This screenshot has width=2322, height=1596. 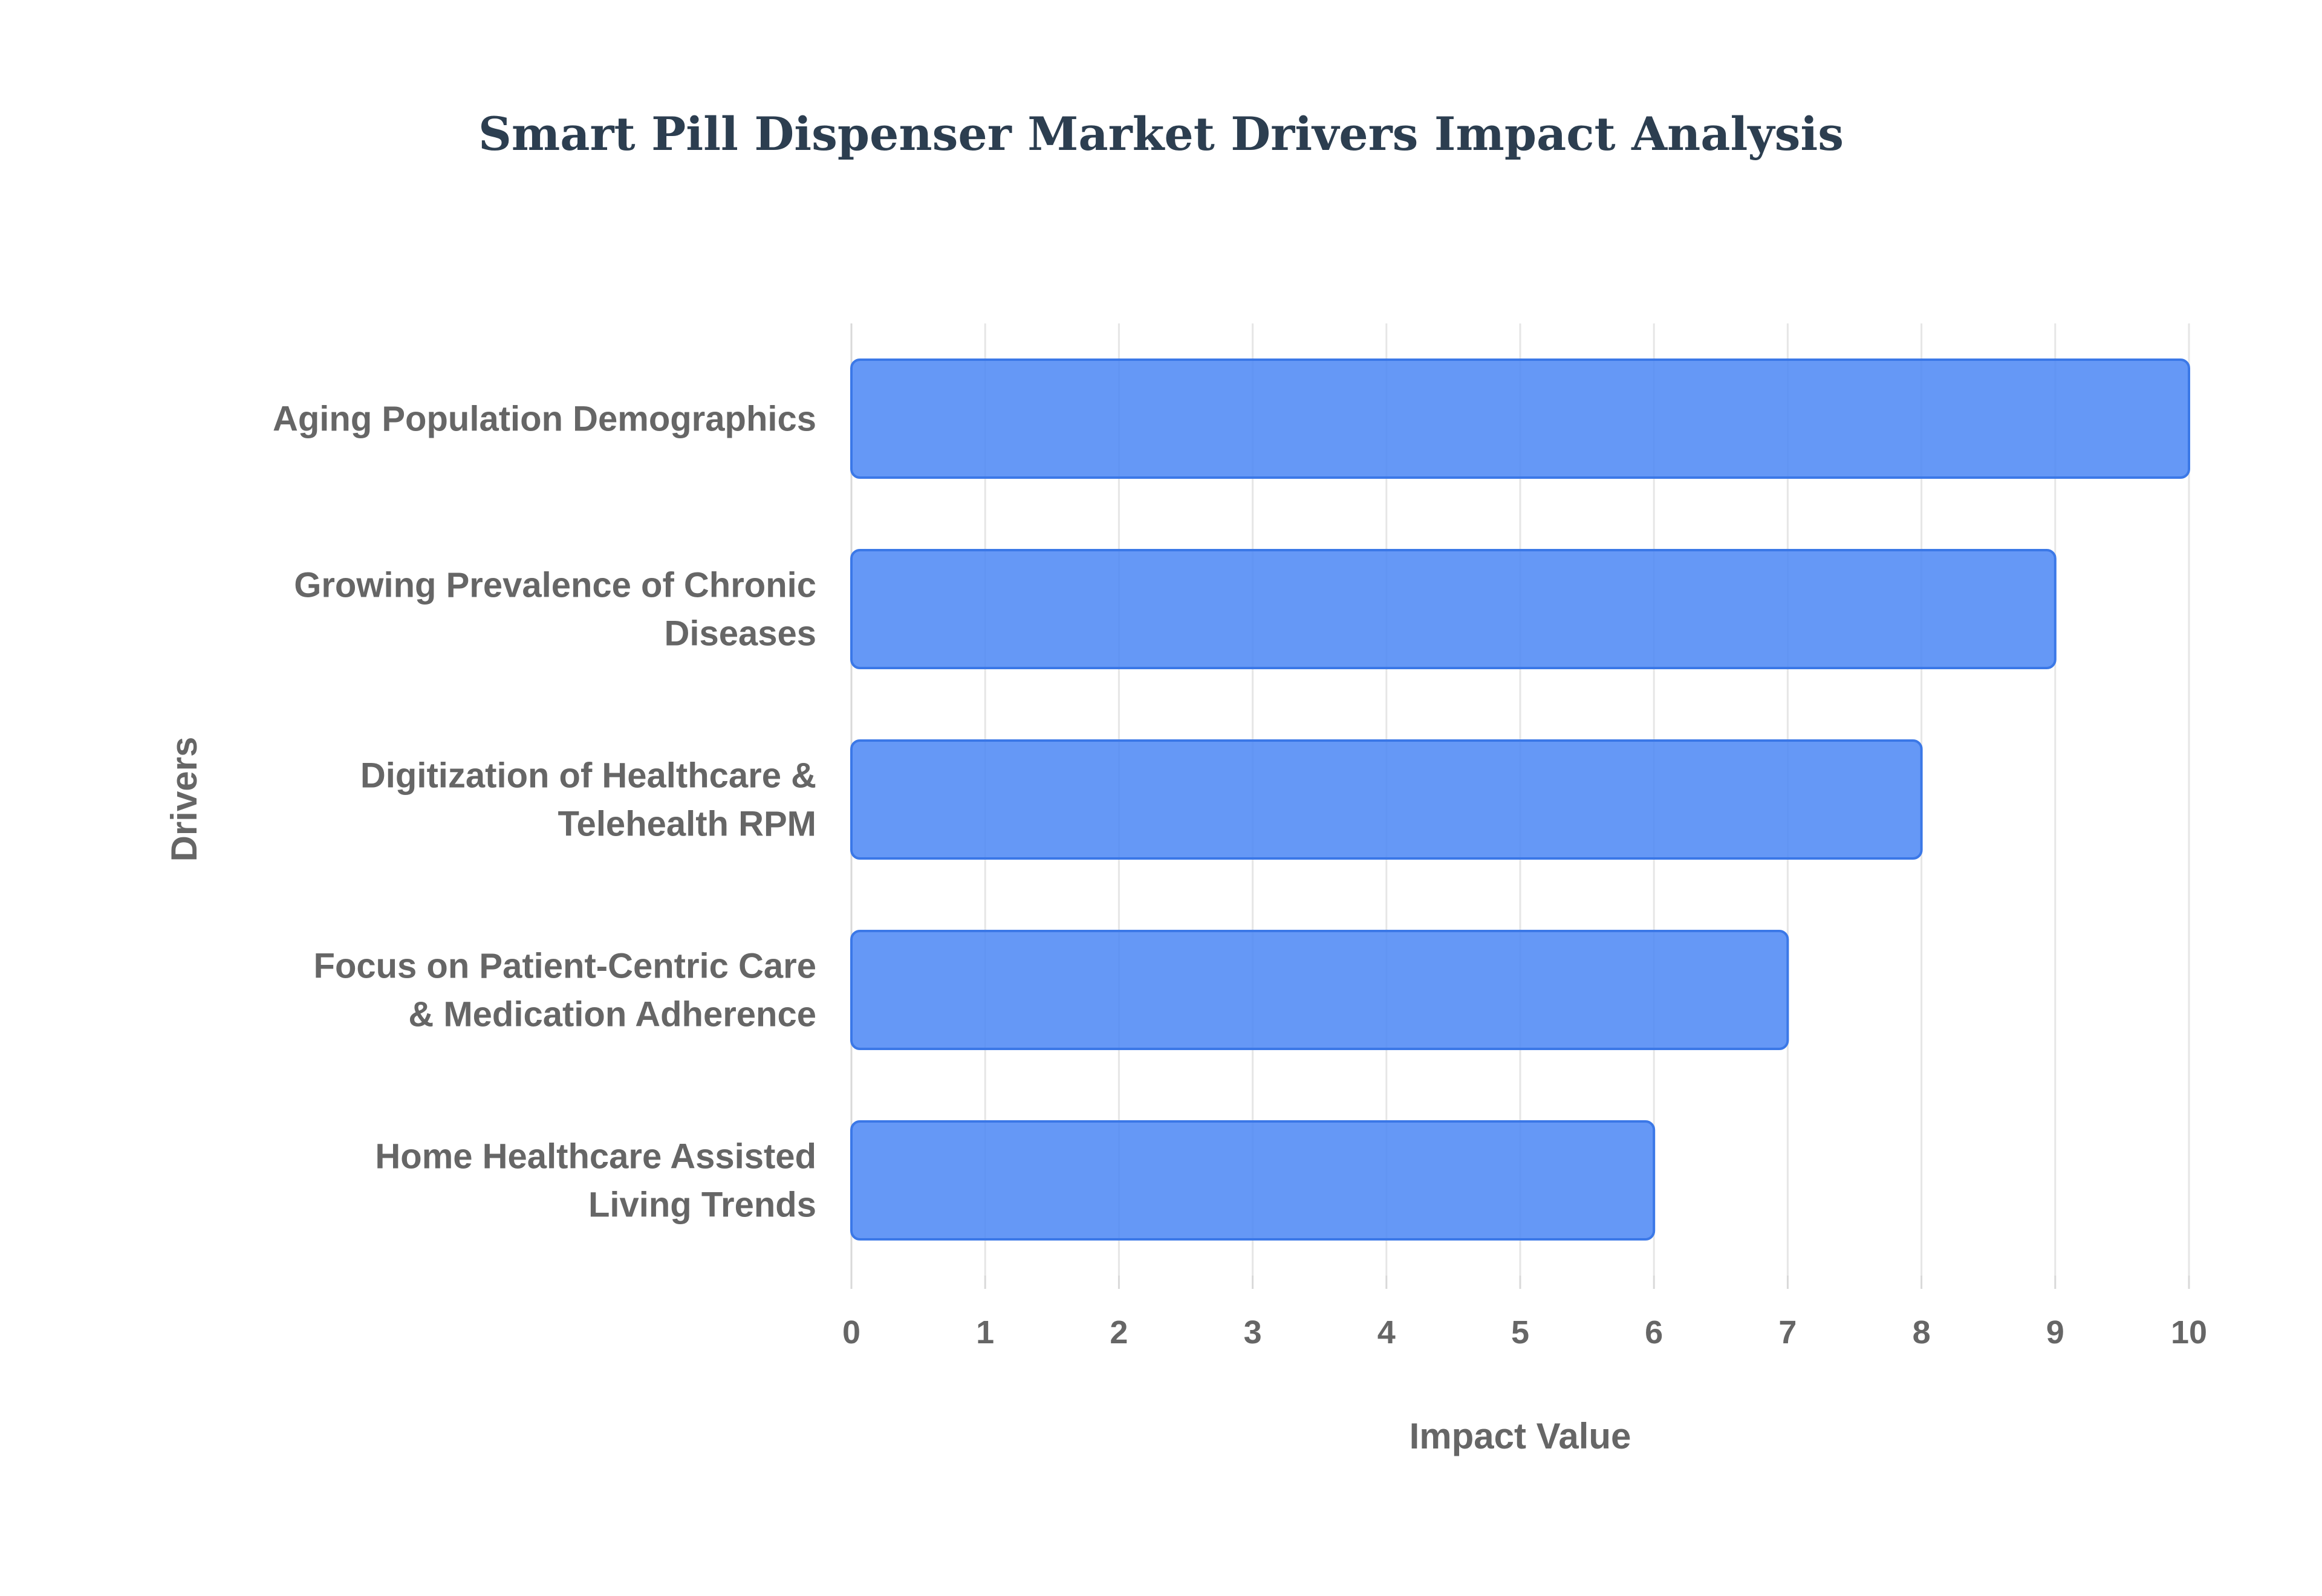 I want to click on x-tick-label: 8, so click(x=1922, y=1332).